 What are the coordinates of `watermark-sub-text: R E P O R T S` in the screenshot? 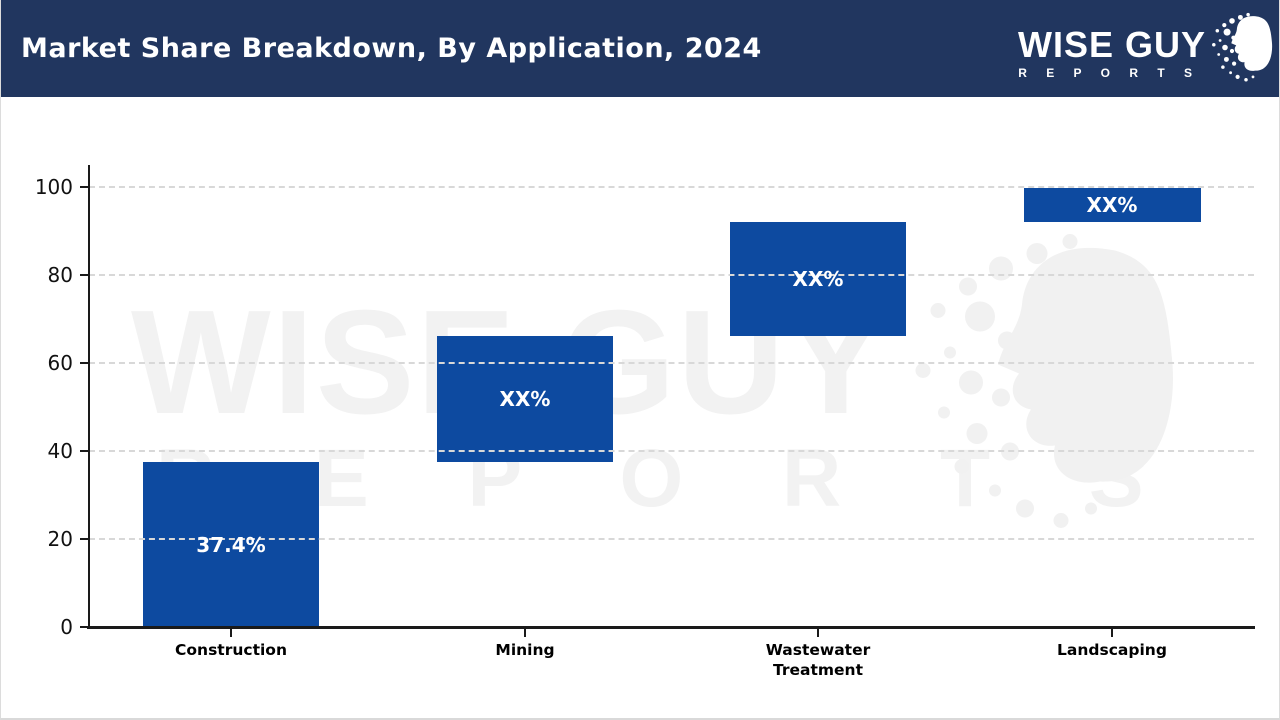 It's located at (669, 478).